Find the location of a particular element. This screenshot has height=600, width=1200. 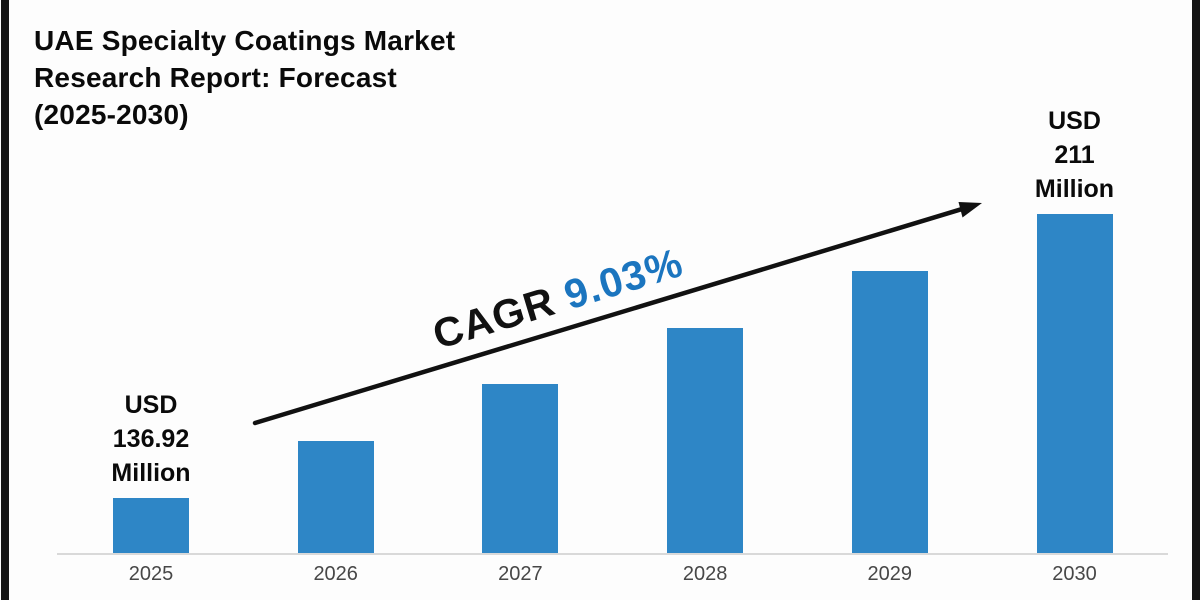

title-line-1: UAE Specialty Coatings Market is located at coordinates (245, 40).